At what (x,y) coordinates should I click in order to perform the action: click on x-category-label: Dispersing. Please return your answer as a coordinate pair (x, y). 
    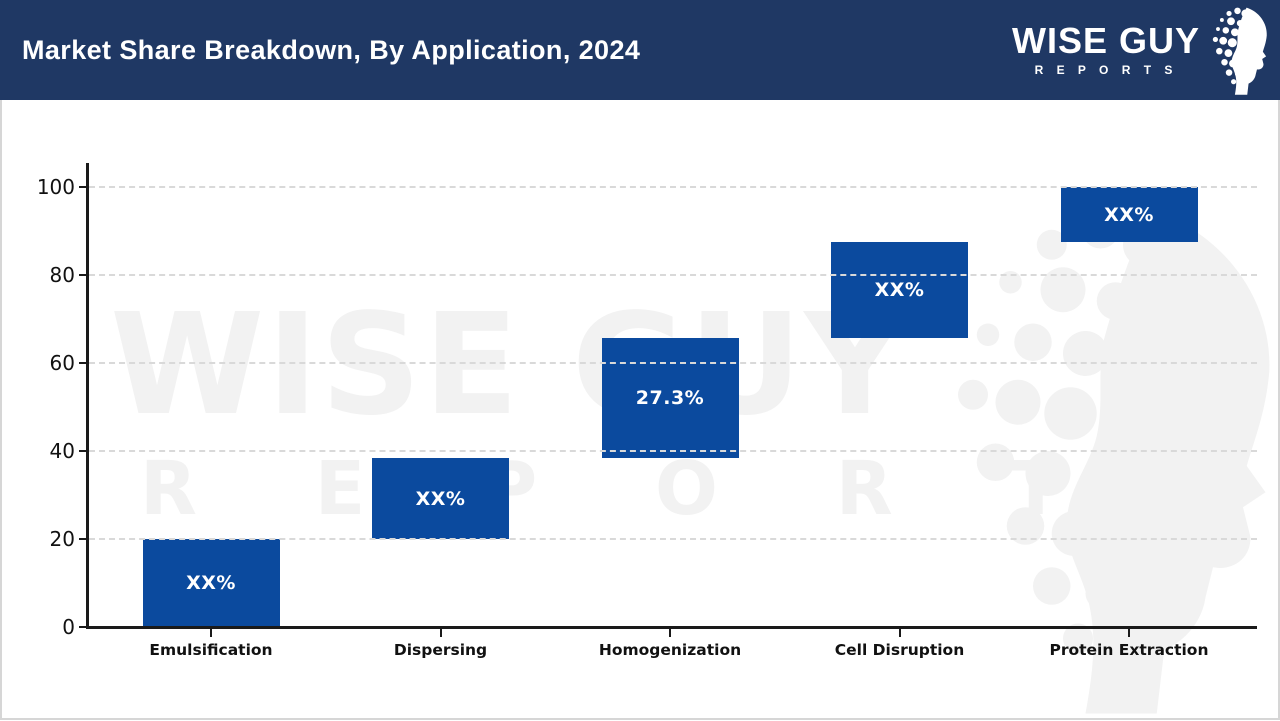
    Looking at the image, I should click on (440, 650).